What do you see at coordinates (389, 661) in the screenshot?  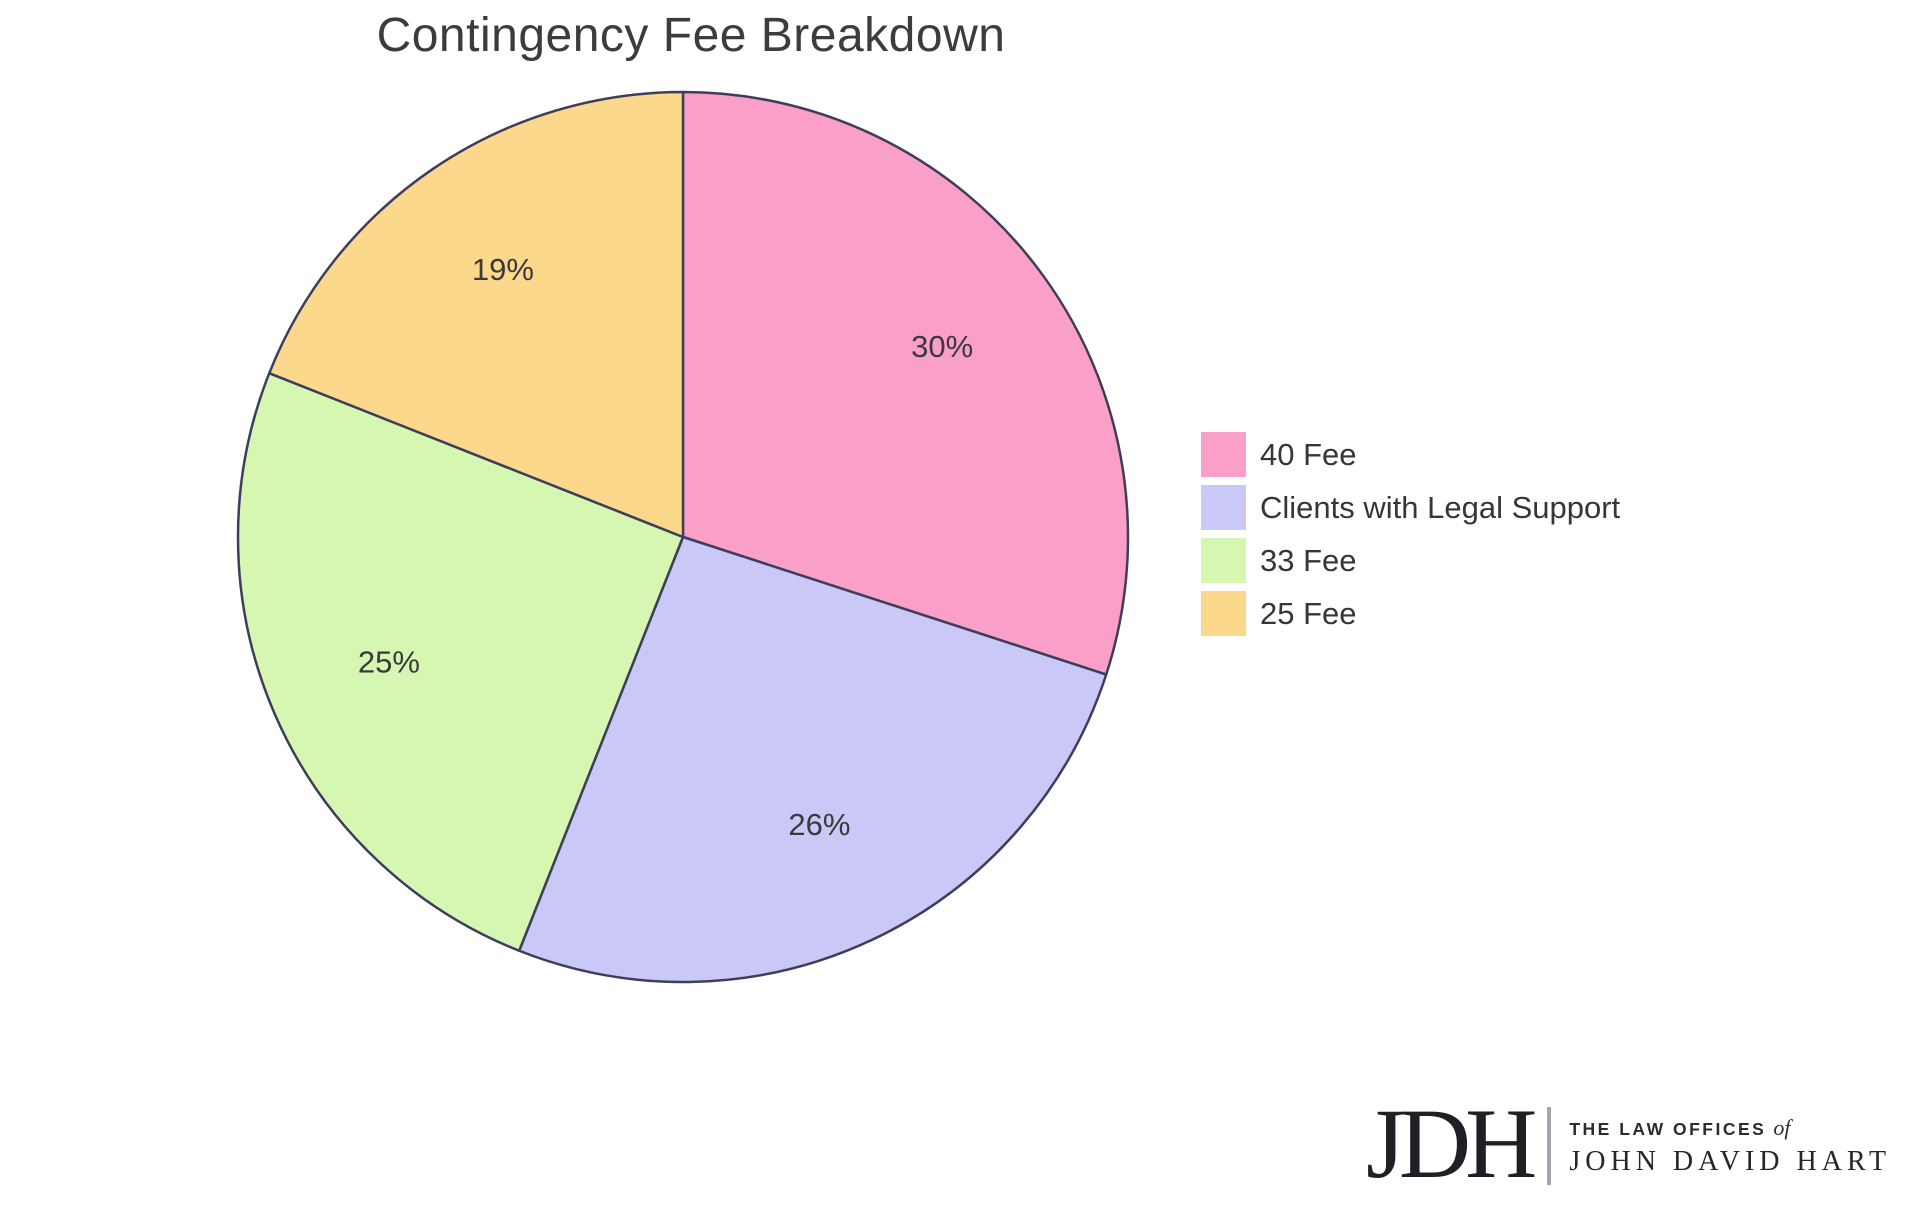 I see `pie-slice-percent-label: 25%` at bounding box center [389, 661].